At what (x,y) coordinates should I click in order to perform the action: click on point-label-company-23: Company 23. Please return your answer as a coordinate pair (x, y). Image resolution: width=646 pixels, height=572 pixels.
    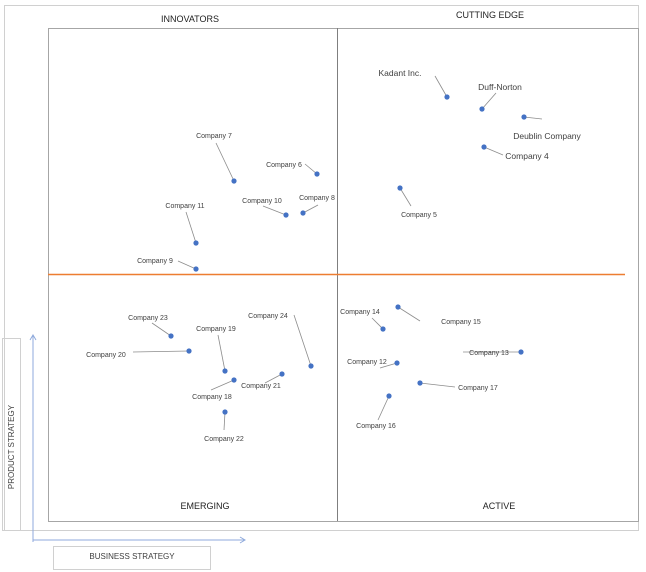
    Looking at the image, I should click on (148, 318).